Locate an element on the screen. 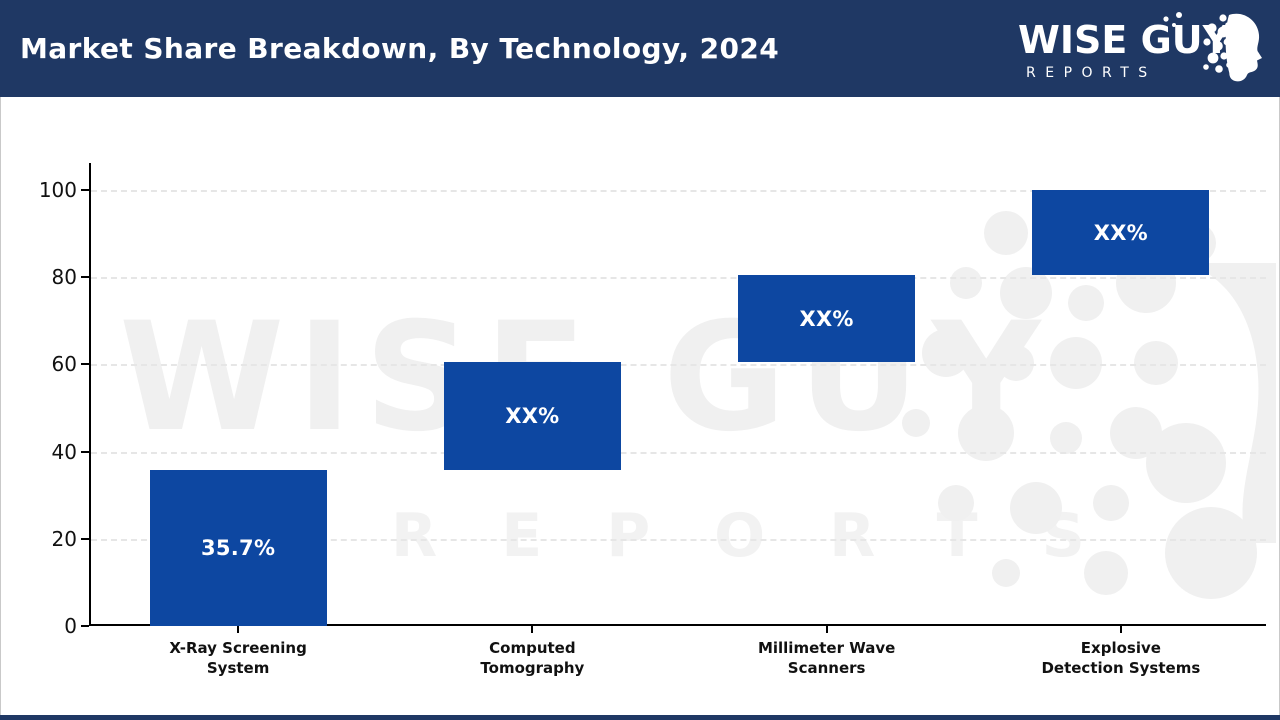 This screenshot has height=720, width=1280. category-label-2: Computed Tomography is located at coordinates (532, 658).